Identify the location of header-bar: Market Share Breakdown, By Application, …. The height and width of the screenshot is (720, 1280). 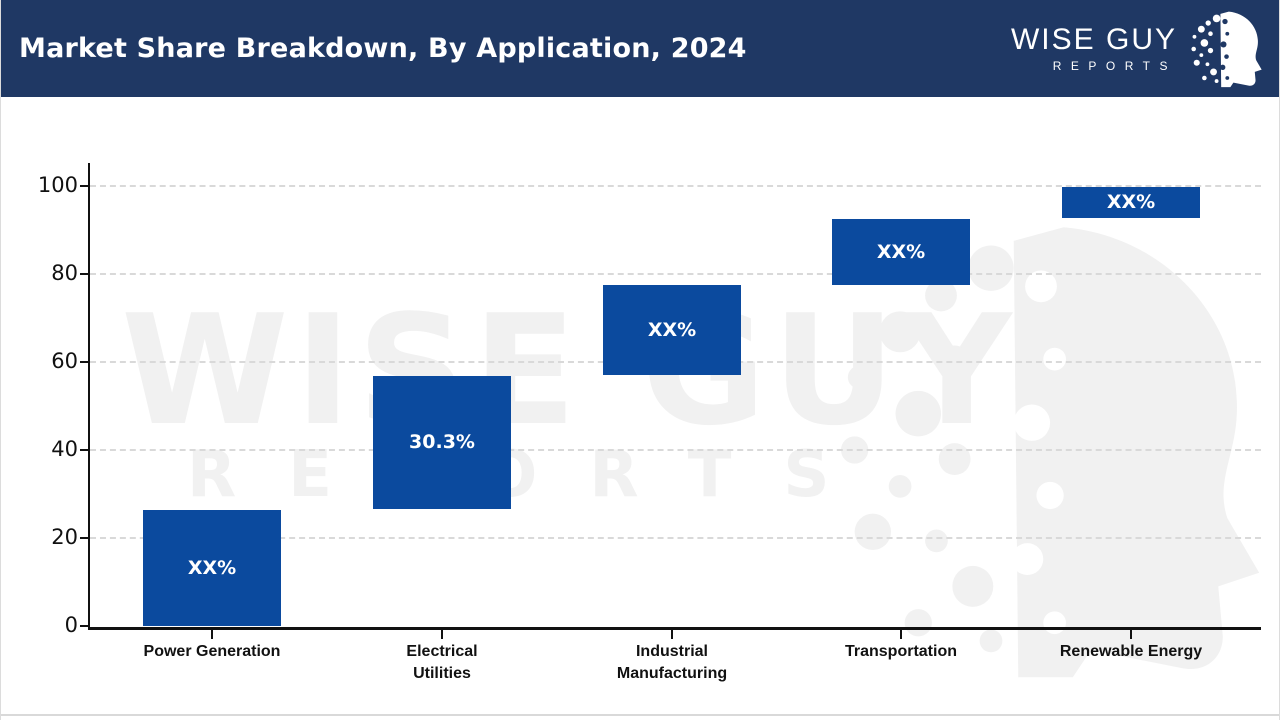
(640, 48).